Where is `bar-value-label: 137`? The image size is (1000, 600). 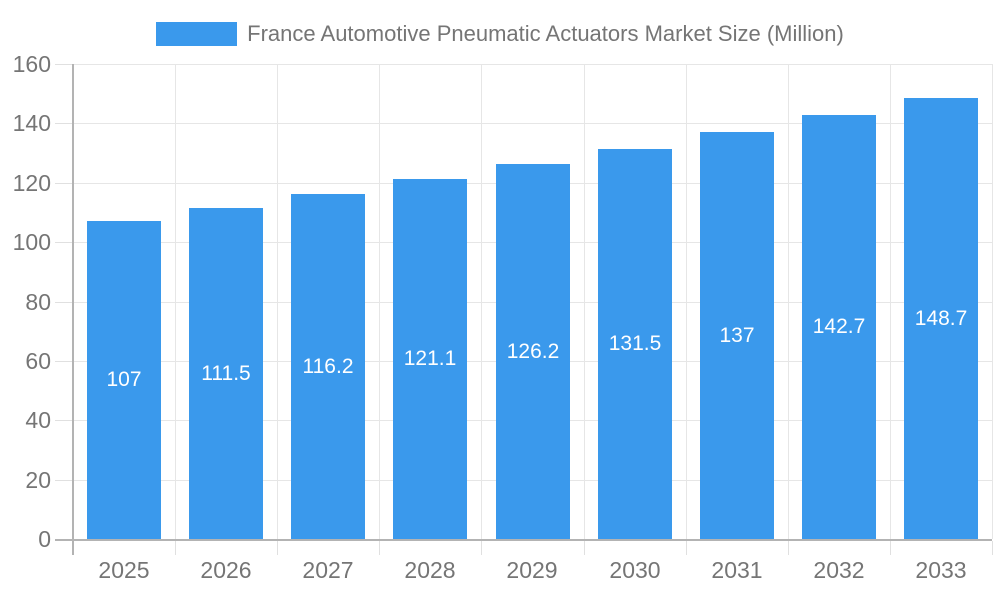 bar-value-label: 137 is located at coordinates (737, 335).